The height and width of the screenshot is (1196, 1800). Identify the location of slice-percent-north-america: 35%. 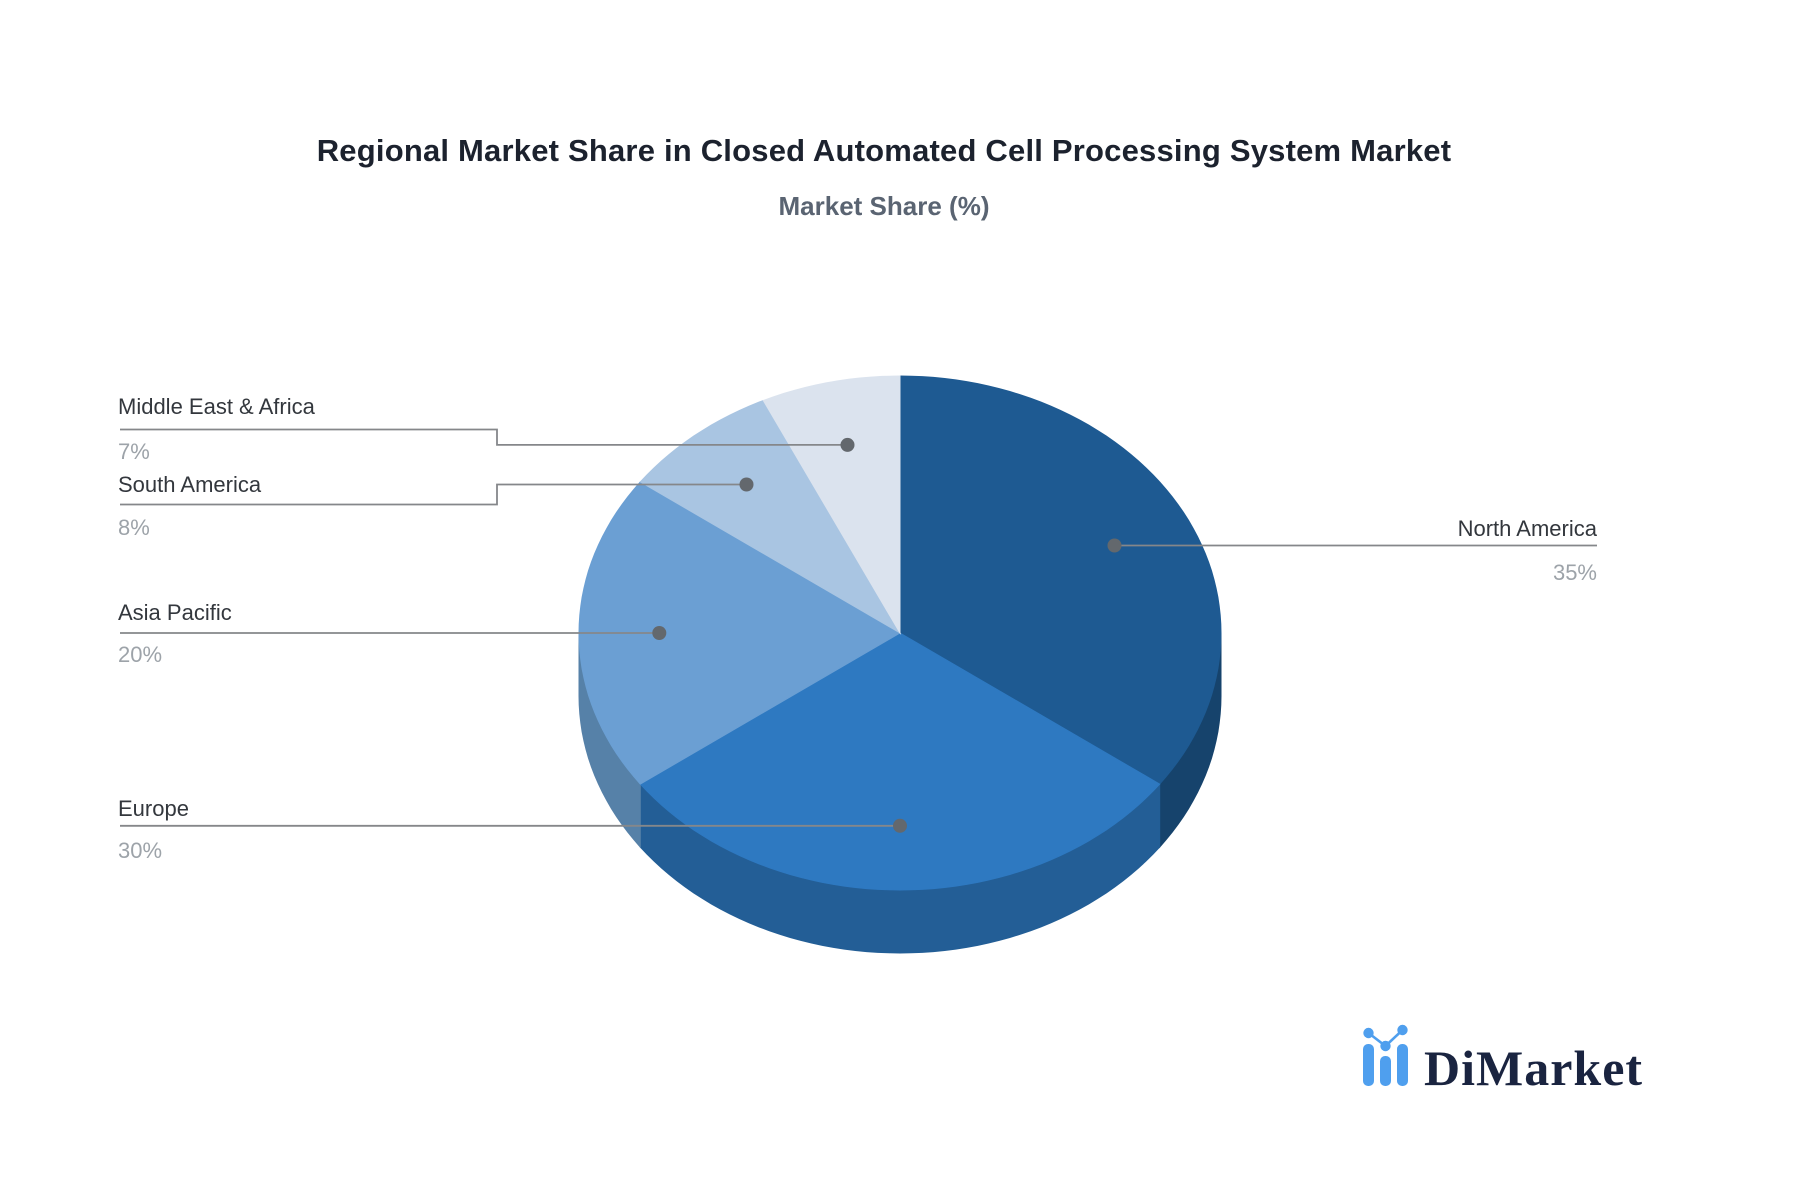
(1575, 572).